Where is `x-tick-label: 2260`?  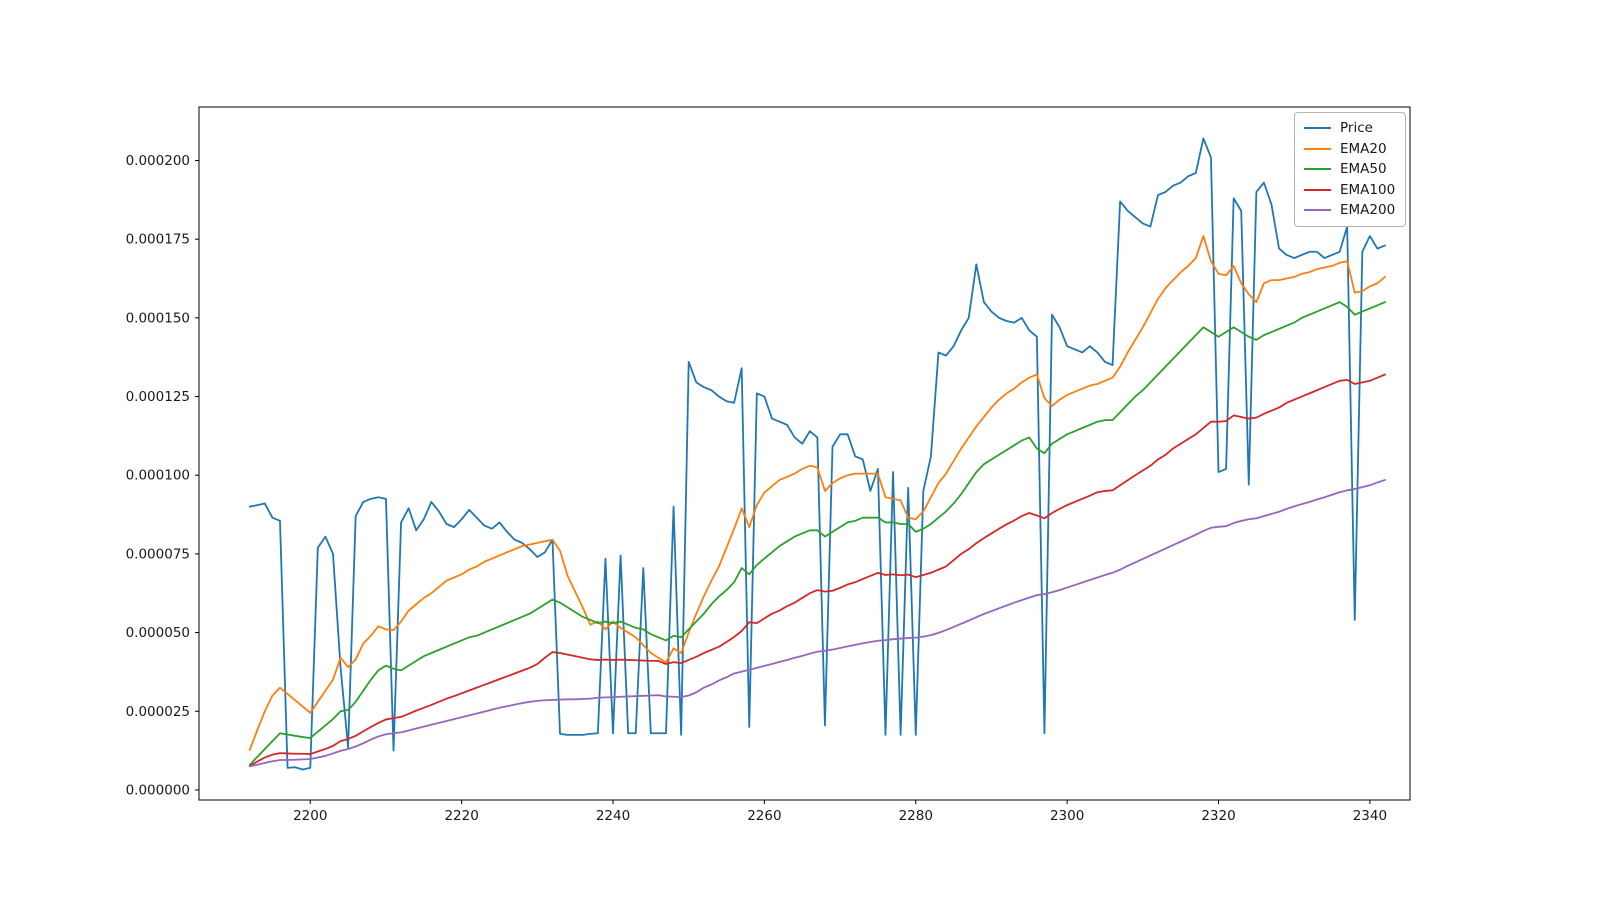
x-tick-label: 2260 is located at coordinates (764, 816).